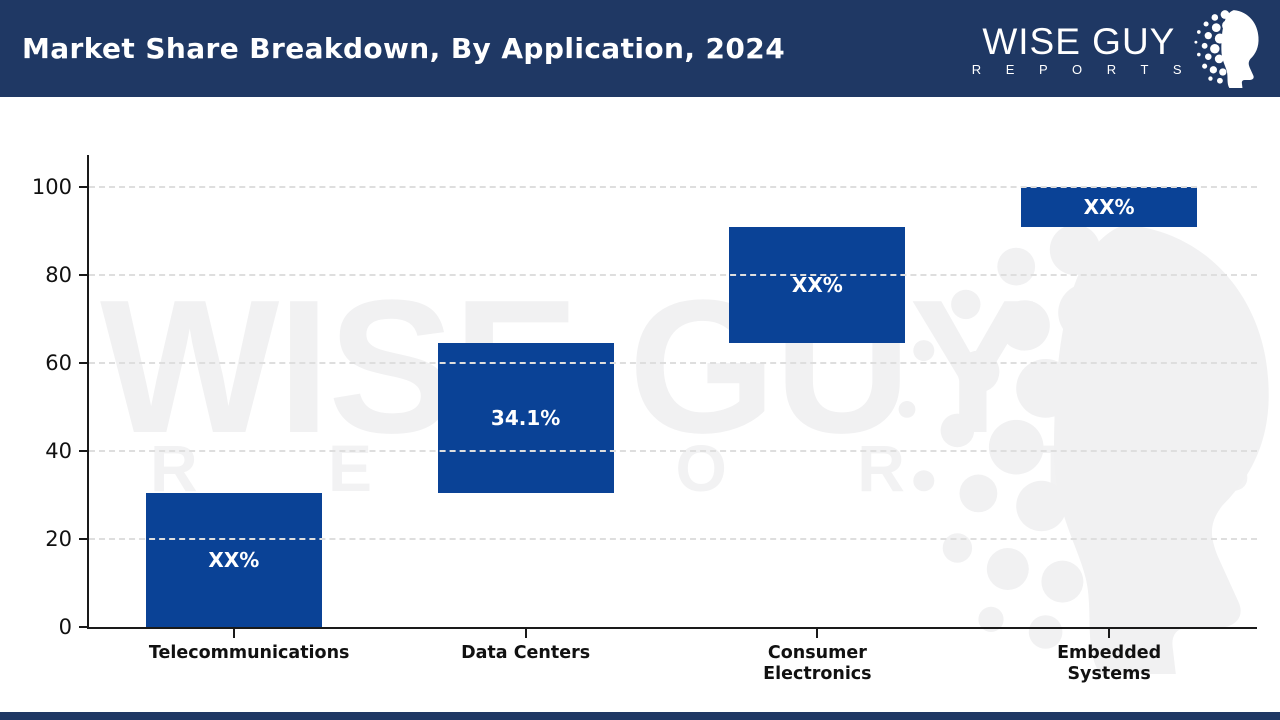 This screenshot has height=720, width=1280. I want to click on footer-bar, so click(640, 716).